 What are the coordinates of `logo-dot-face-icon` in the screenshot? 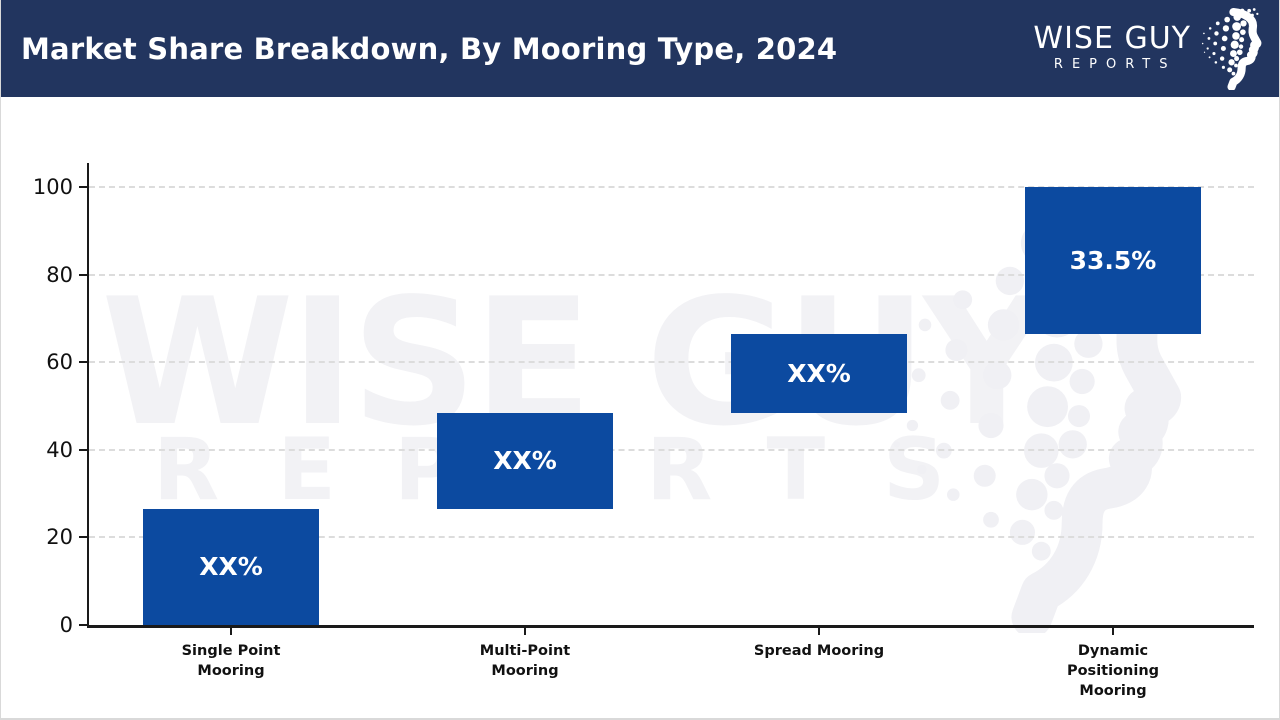 It's located at (1230, 48).